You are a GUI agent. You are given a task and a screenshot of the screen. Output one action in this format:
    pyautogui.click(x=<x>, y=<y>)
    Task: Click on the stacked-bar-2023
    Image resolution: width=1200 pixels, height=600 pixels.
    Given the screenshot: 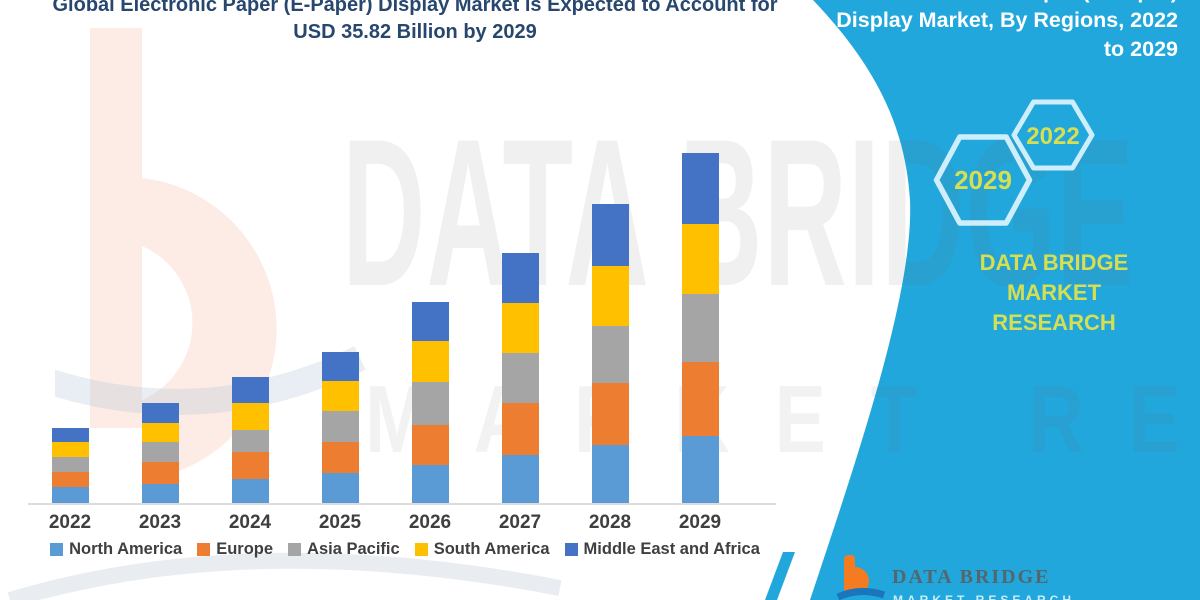 What is the action you would take?
    pyautogui.click(x=160, y=453)
    